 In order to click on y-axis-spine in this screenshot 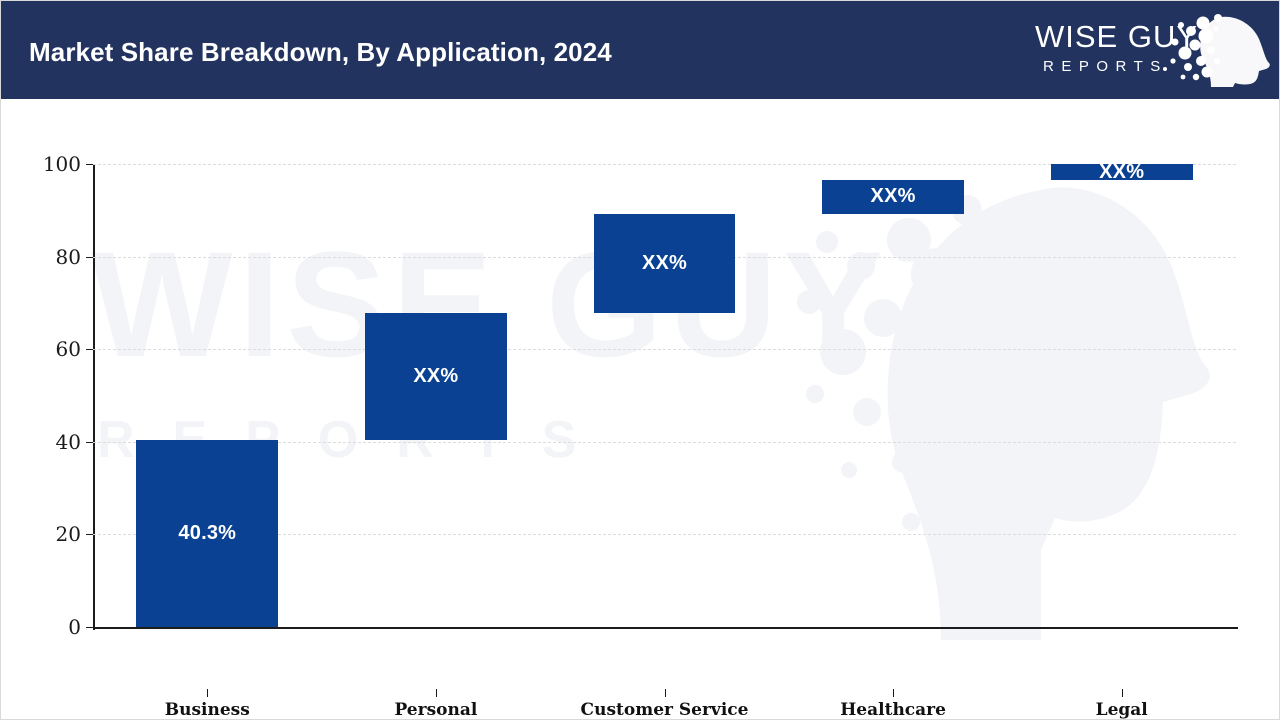, I will do `click(94, 397)`.